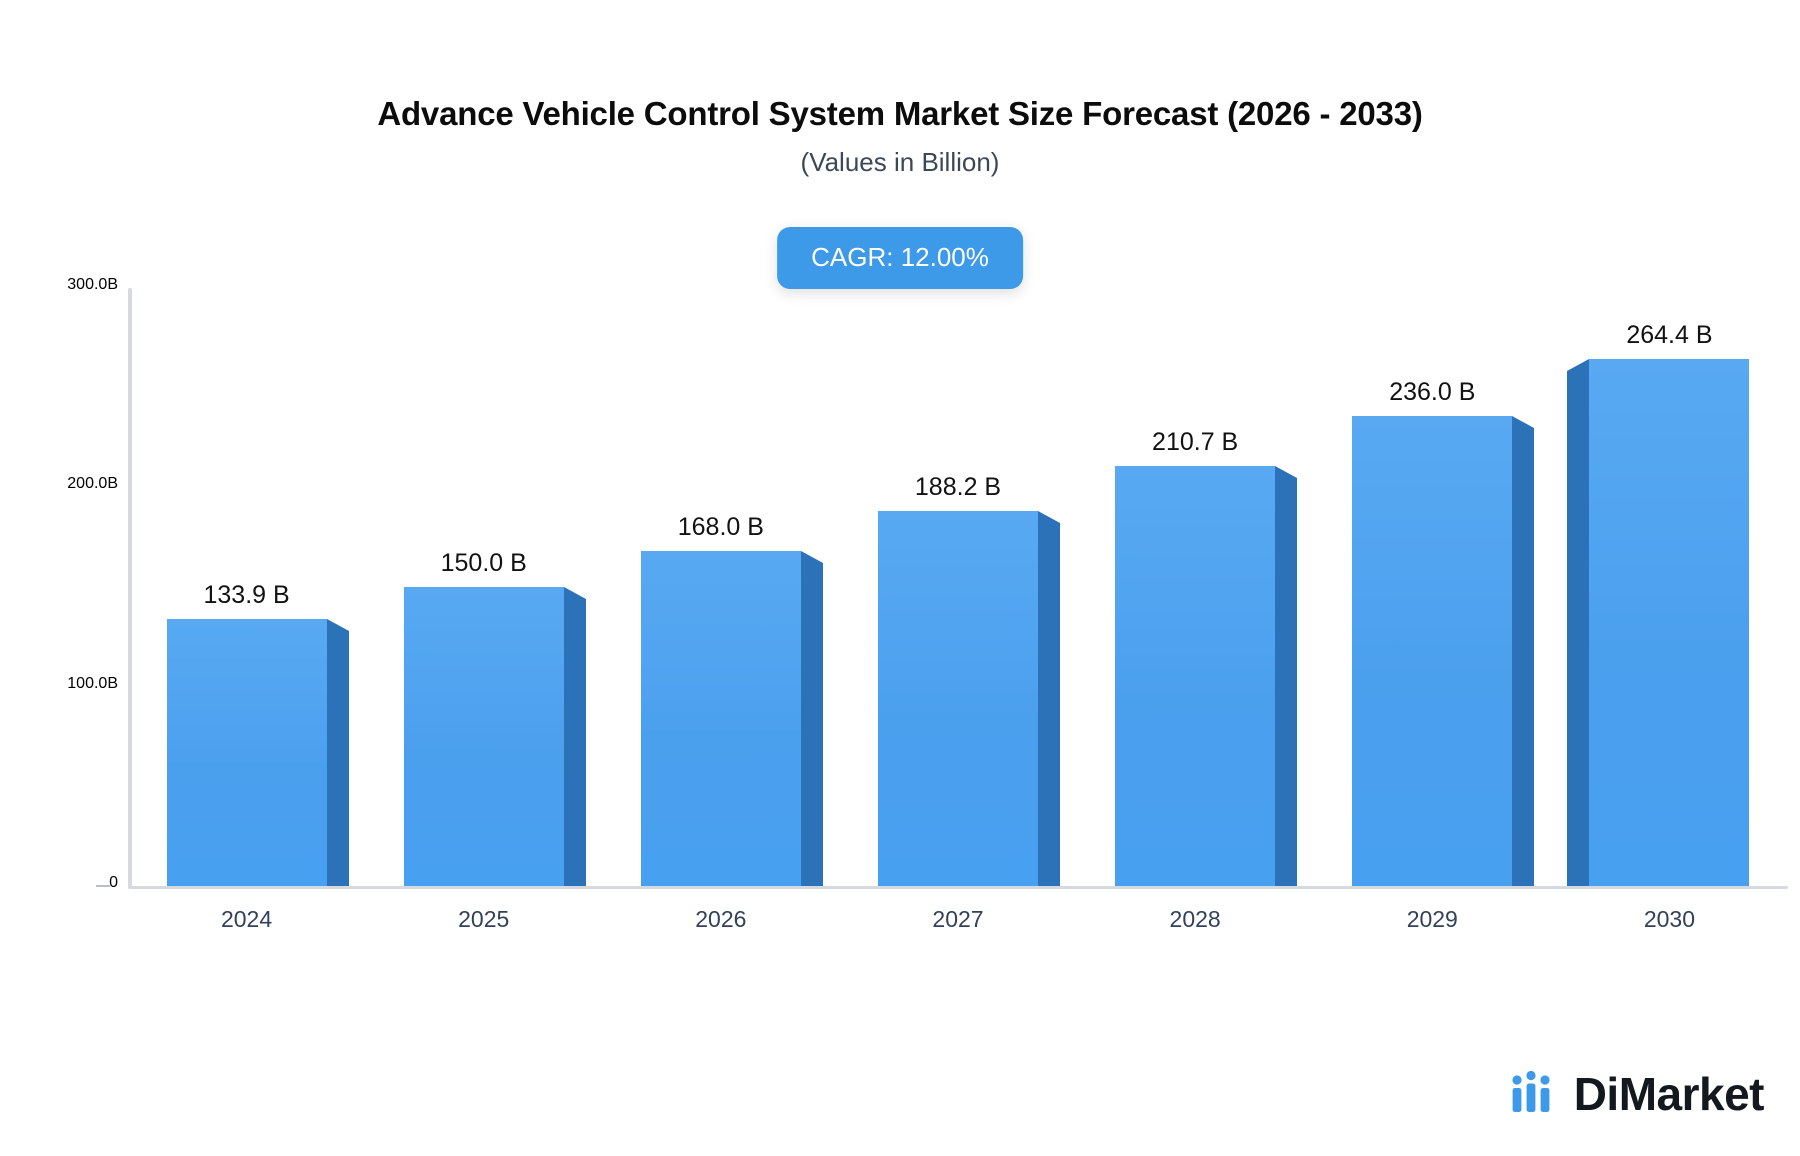 This screenshot has height=1156, width=1800. Describe the element at coordinates (958, 887) in the screenshot. I see `x-axis-line` at that location.